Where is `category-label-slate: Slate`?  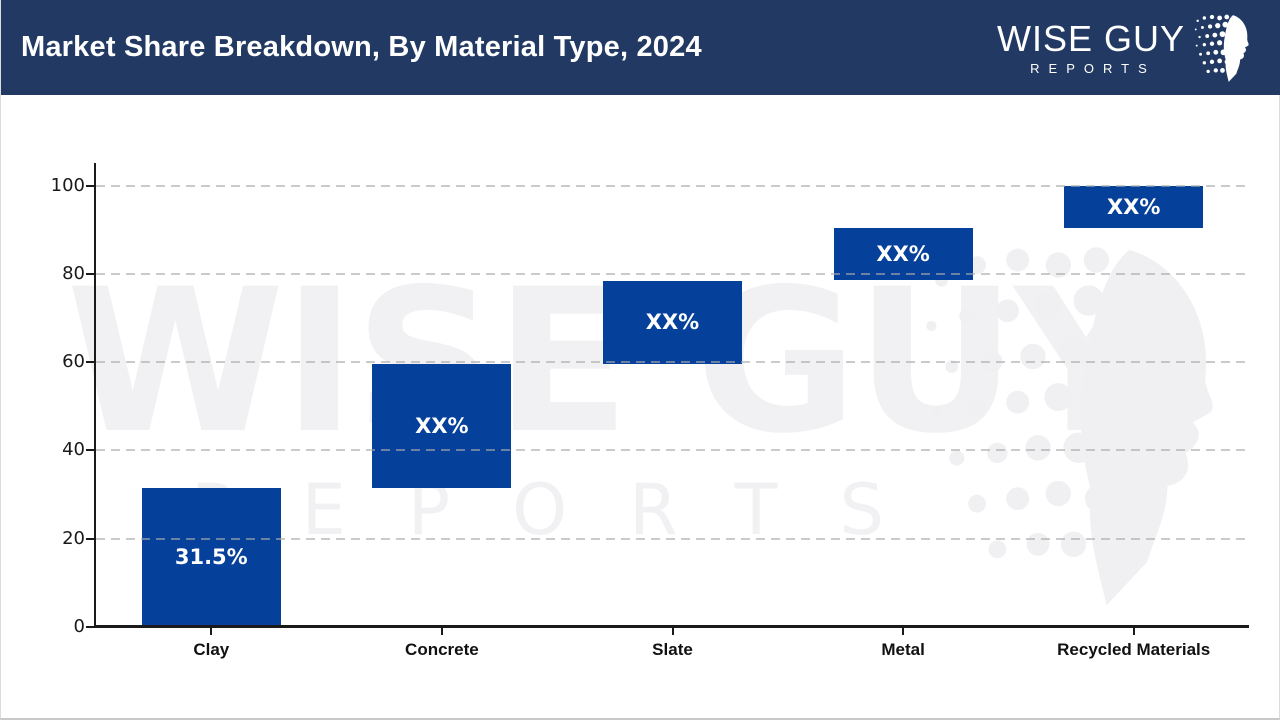
category-label-slate: Slate is located at coordinates (672, 649).